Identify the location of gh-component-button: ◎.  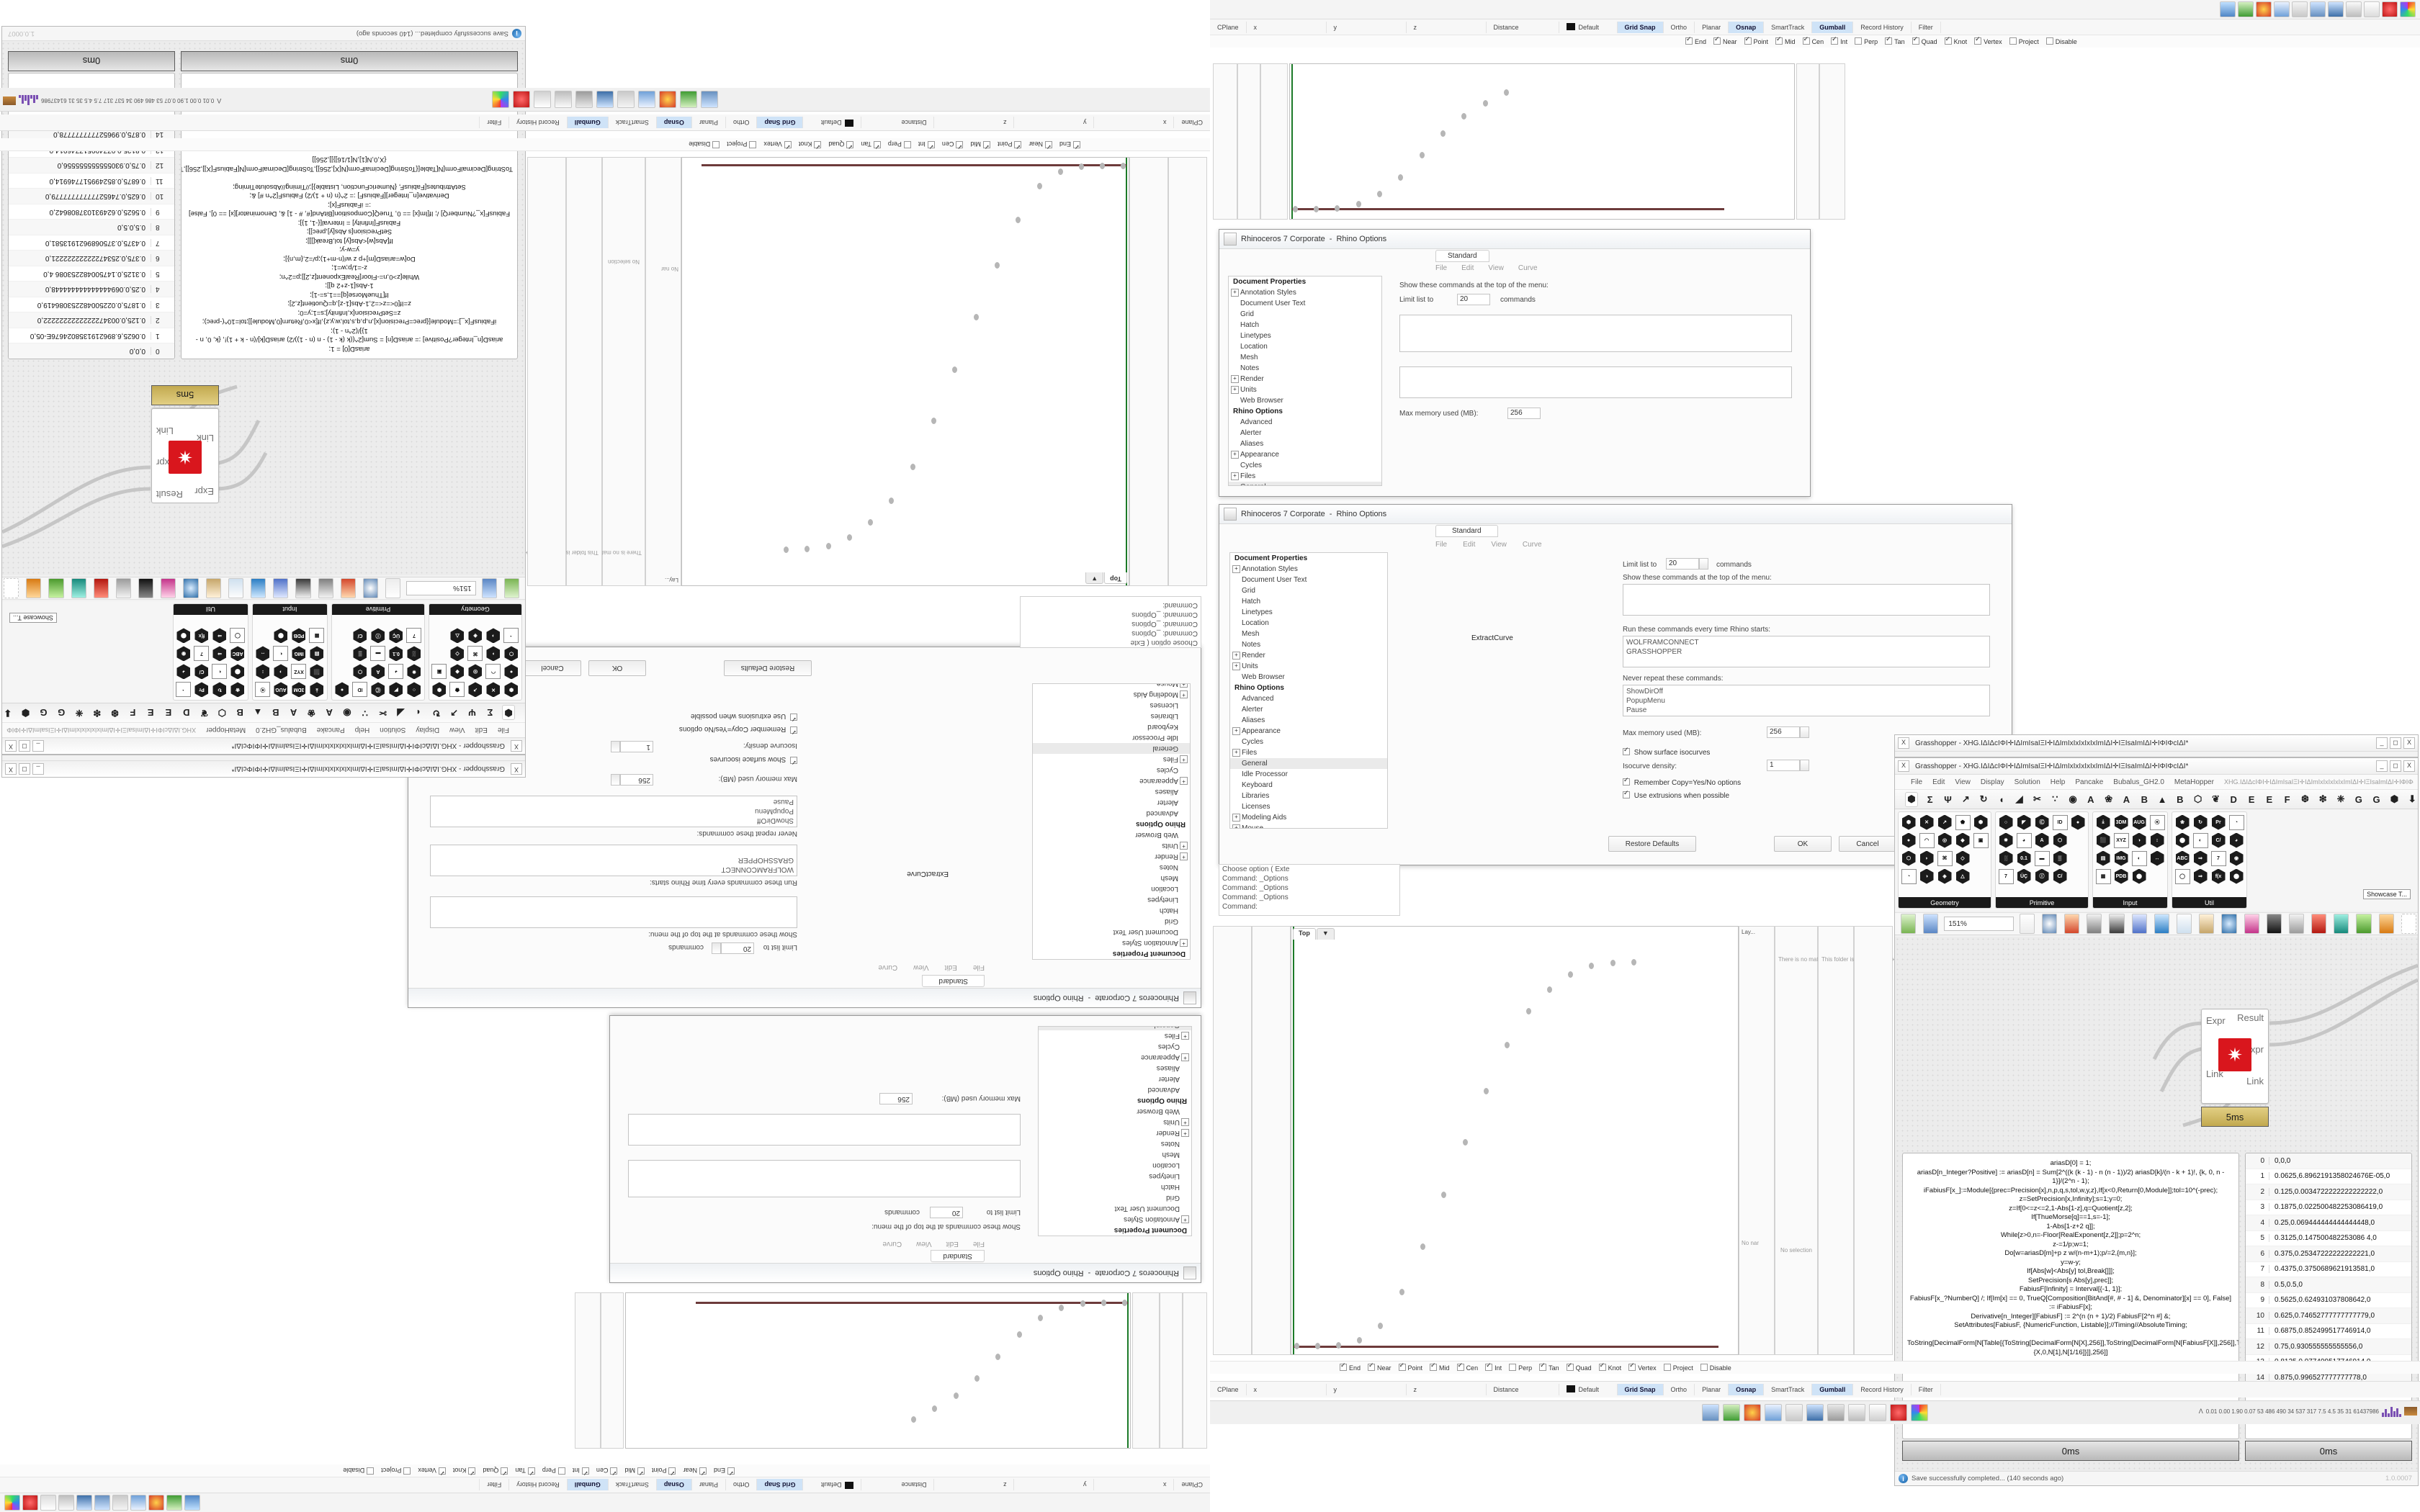
(1944, 840).